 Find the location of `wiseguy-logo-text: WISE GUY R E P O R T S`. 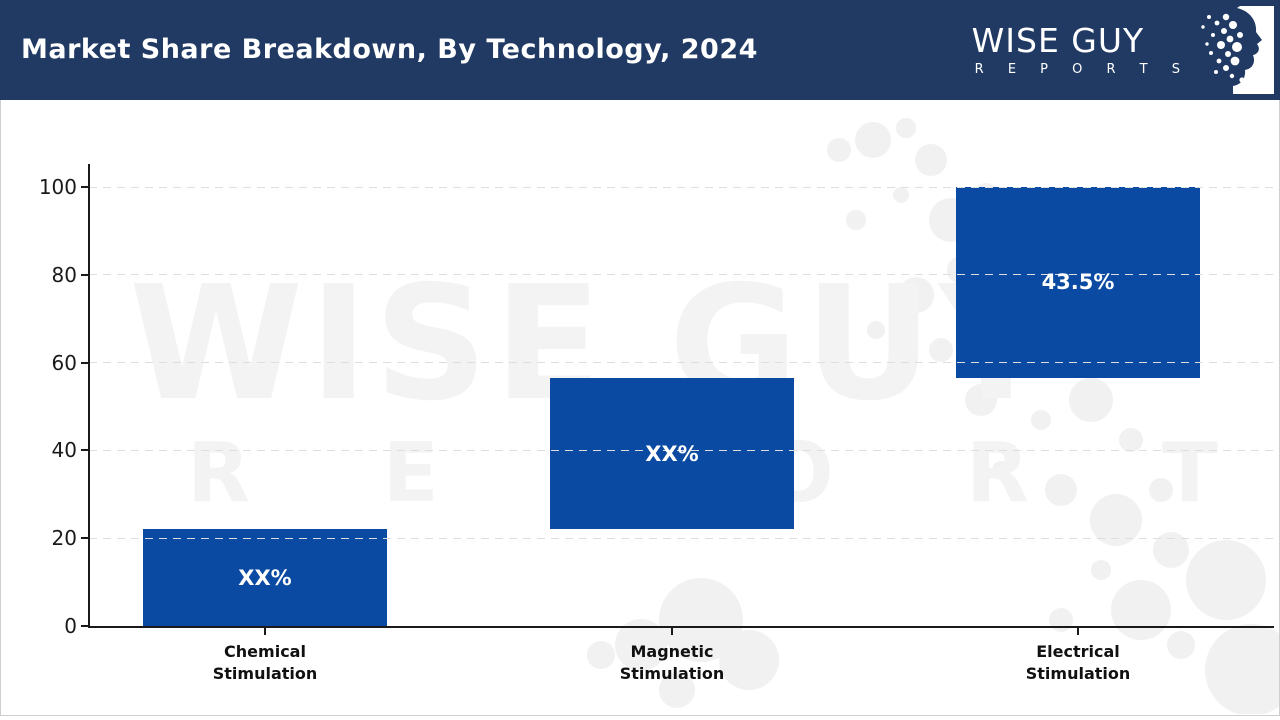

wiseguy-logo-text: WISE GUY R E P O R T S is located at coordinates (1081, 50).